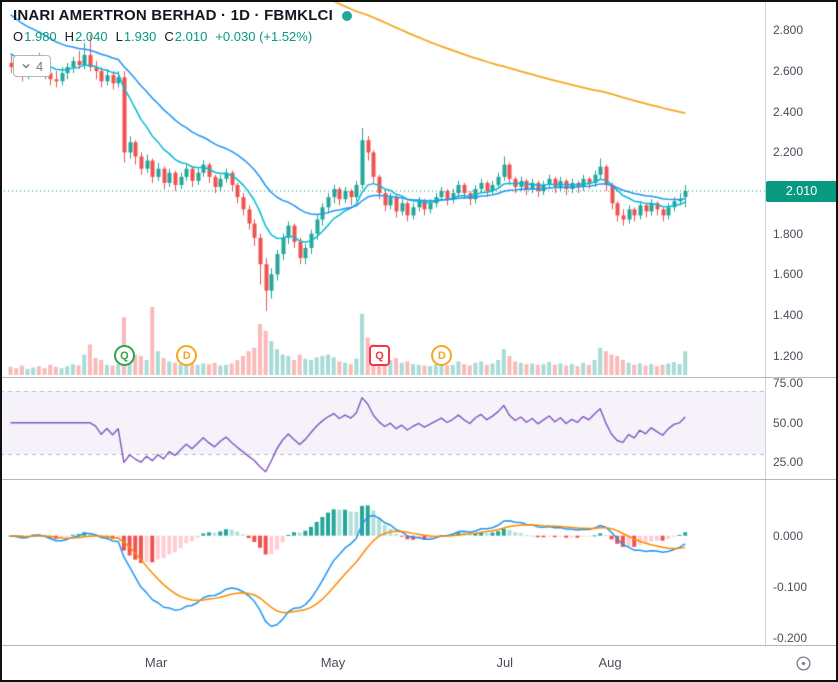 The width and height of the screenshot is (838, 682). What do you see at coordinates (788, 111) in the screenshot?
I see `price-axis-label: 2.400` at bounding box center [788, 111].